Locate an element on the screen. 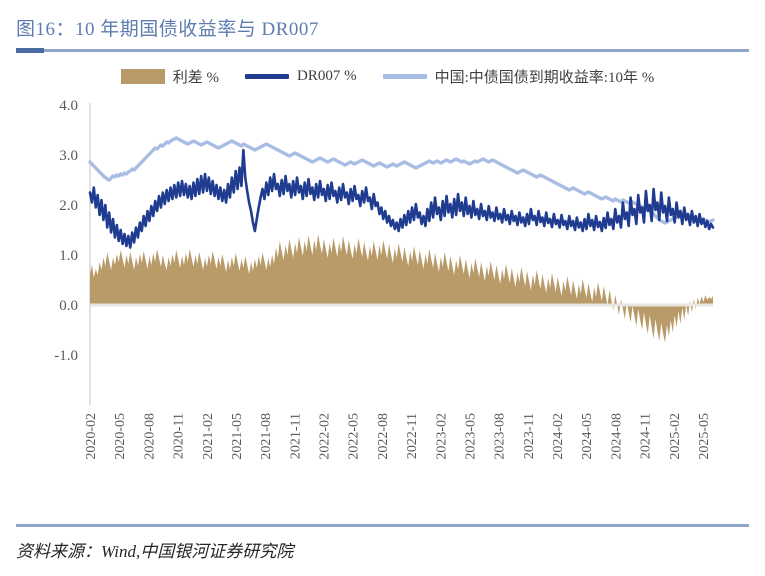 Image resolution: width=765 pixels, height=576 pixels. g-dr007-path is located at coordinates (401, 198).